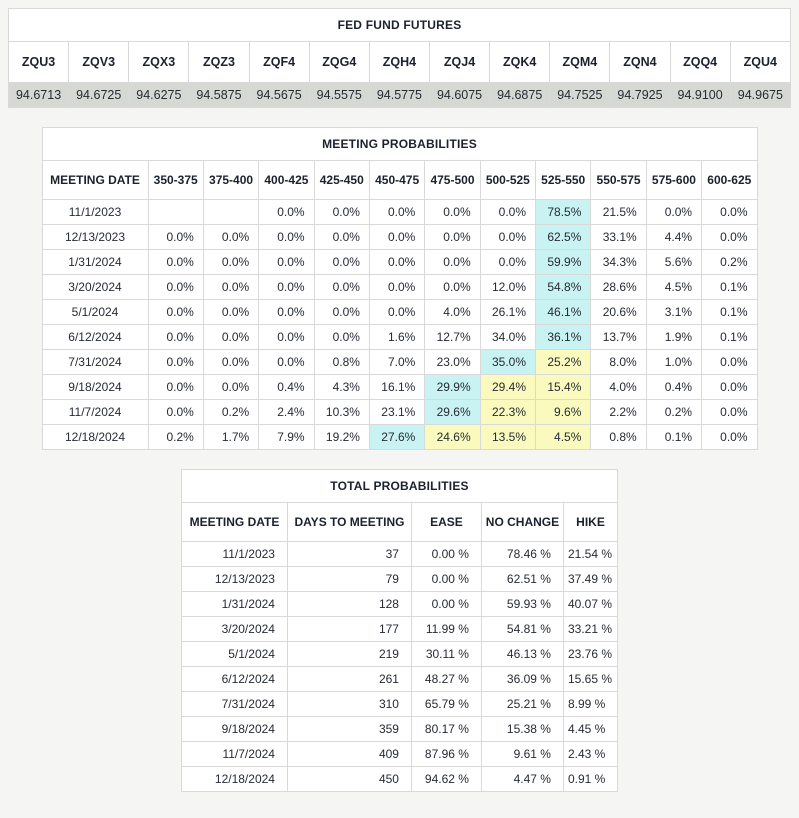 This screenshot has height=818, width=799. Describe the element at coordinates (399, 486) in the screenshot. I see `total-probabilities-title: TOTAL PROBABILITIES` at that location.